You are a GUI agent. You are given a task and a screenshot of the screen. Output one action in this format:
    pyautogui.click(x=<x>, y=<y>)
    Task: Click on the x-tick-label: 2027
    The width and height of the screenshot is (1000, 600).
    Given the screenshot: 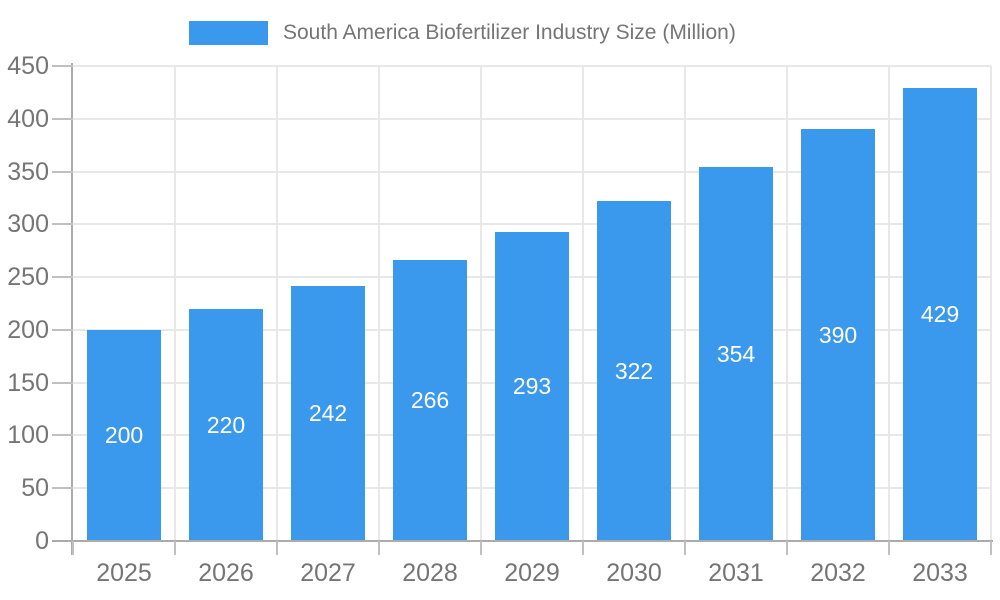 What is the action you would take?
    pyautogui.click(x=328, y=573)
    